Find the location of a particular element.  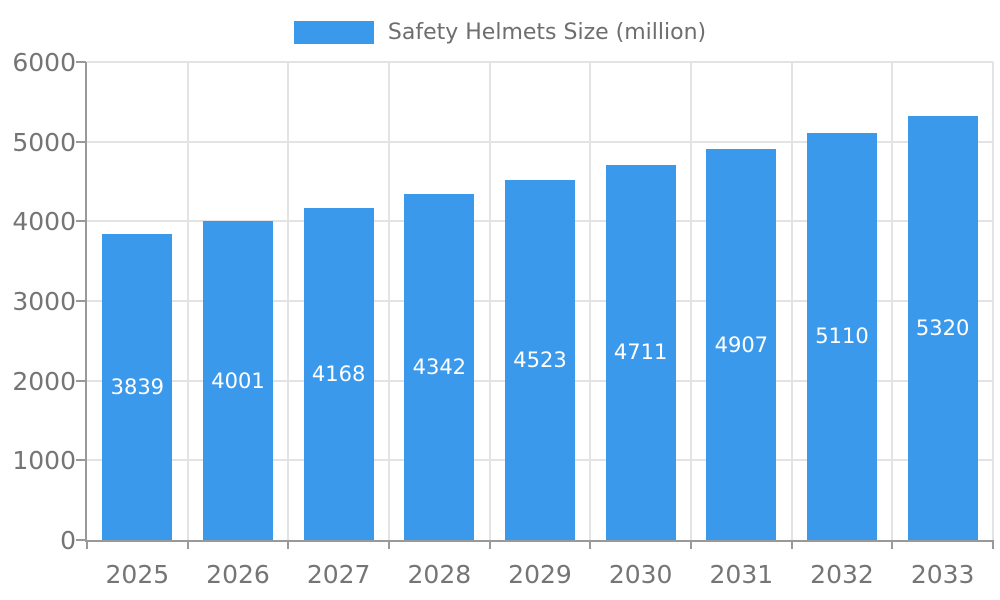

bar-value-label: 5110 is located at coordinates (842, 336).